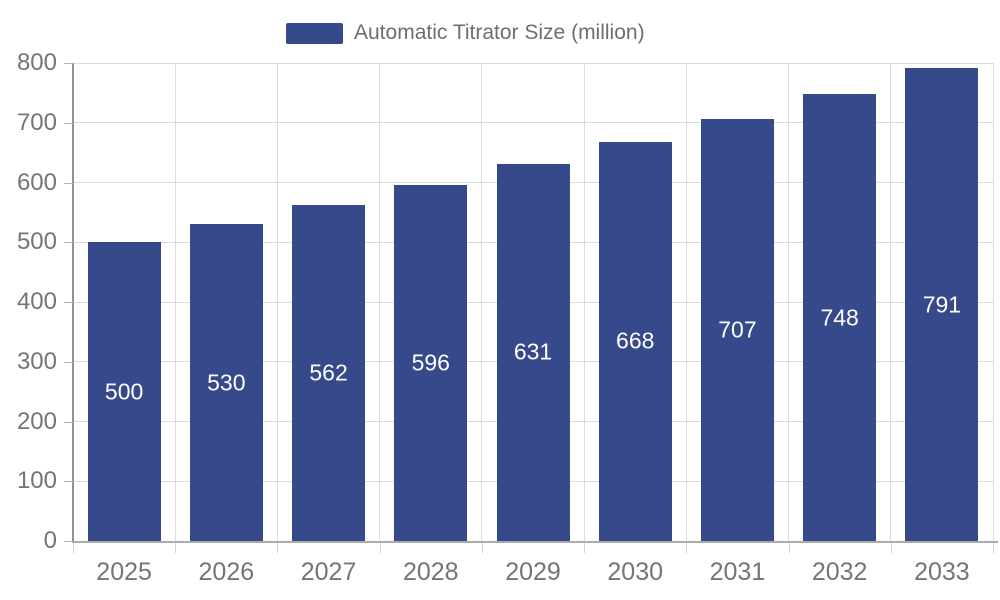  I want to click on x-tick-label-2032: 2032, so click(839, 572).